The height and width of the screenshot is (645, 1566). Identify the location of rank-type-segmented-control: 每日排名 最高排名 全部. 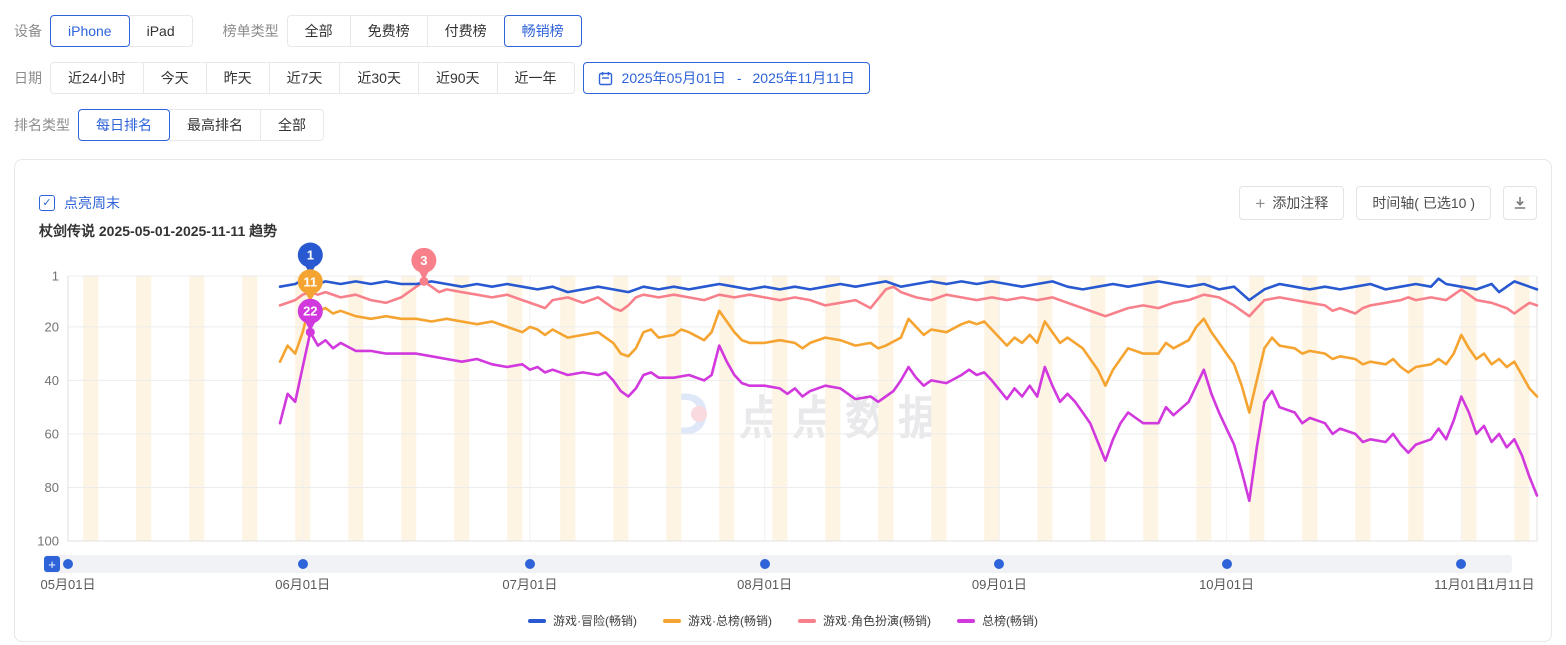
(201, 125).